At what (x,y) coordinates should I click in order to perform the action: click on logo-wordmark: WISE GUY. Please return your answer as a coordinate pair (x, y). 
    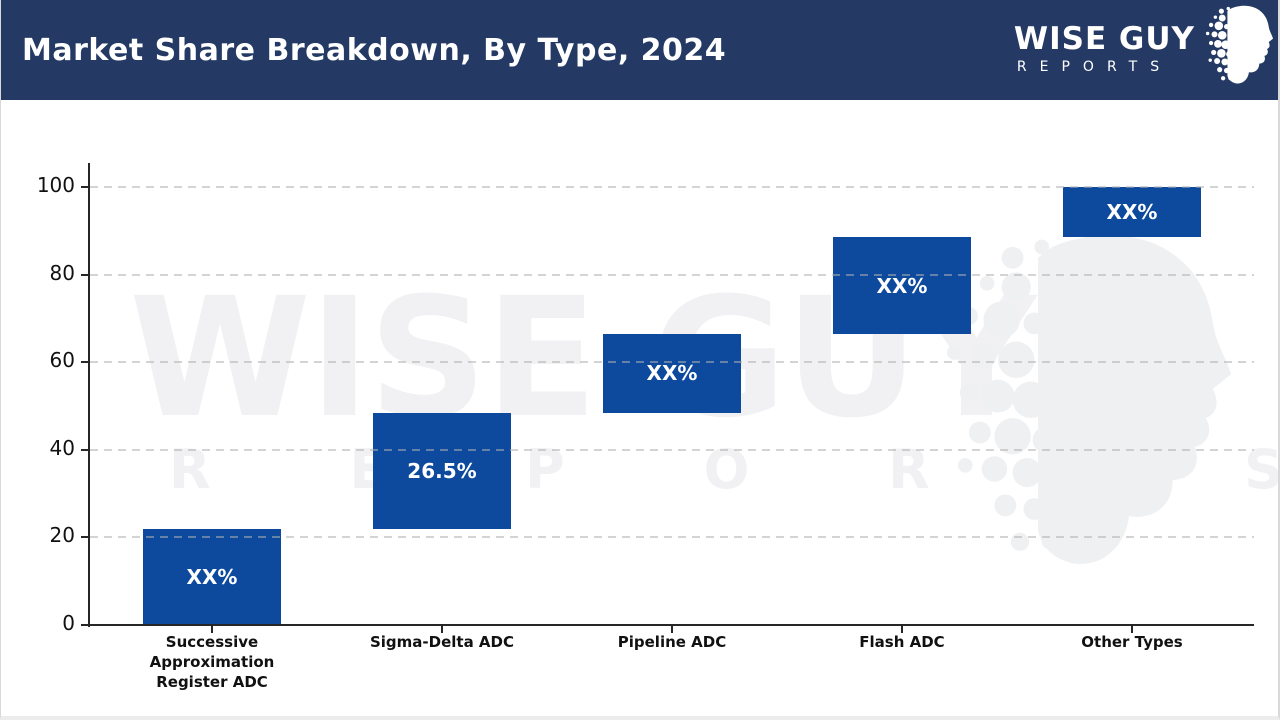
    Looking at the image, I should click on (1104, 39).